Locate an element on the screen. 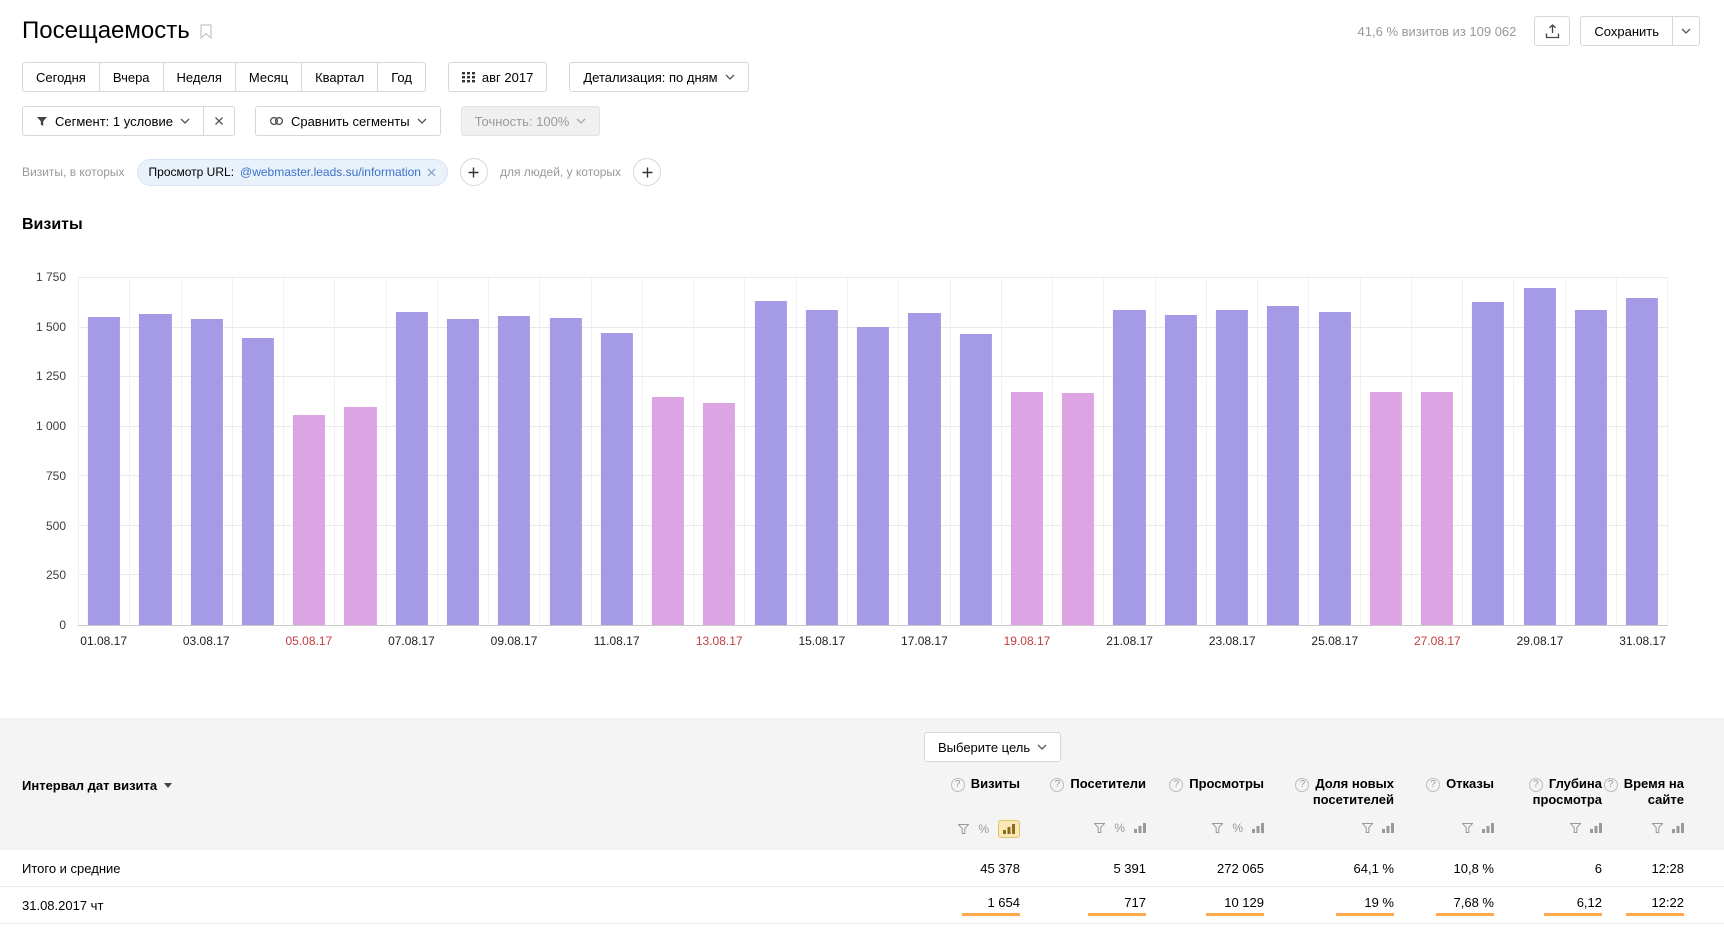 This screenshot has height=938, width=1724. sort-desc-icon is located at coordinates (168, 785).